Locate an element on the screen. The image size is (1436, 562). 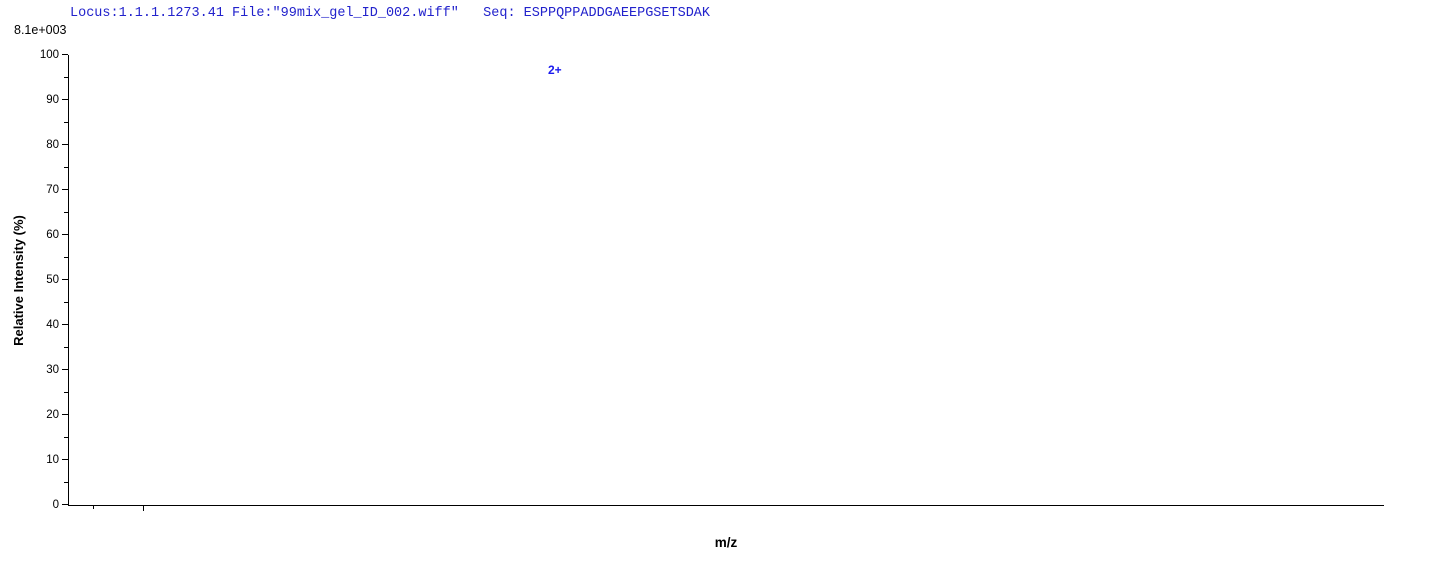
y-tick-label: 80 is located at coordinates (52, 145).